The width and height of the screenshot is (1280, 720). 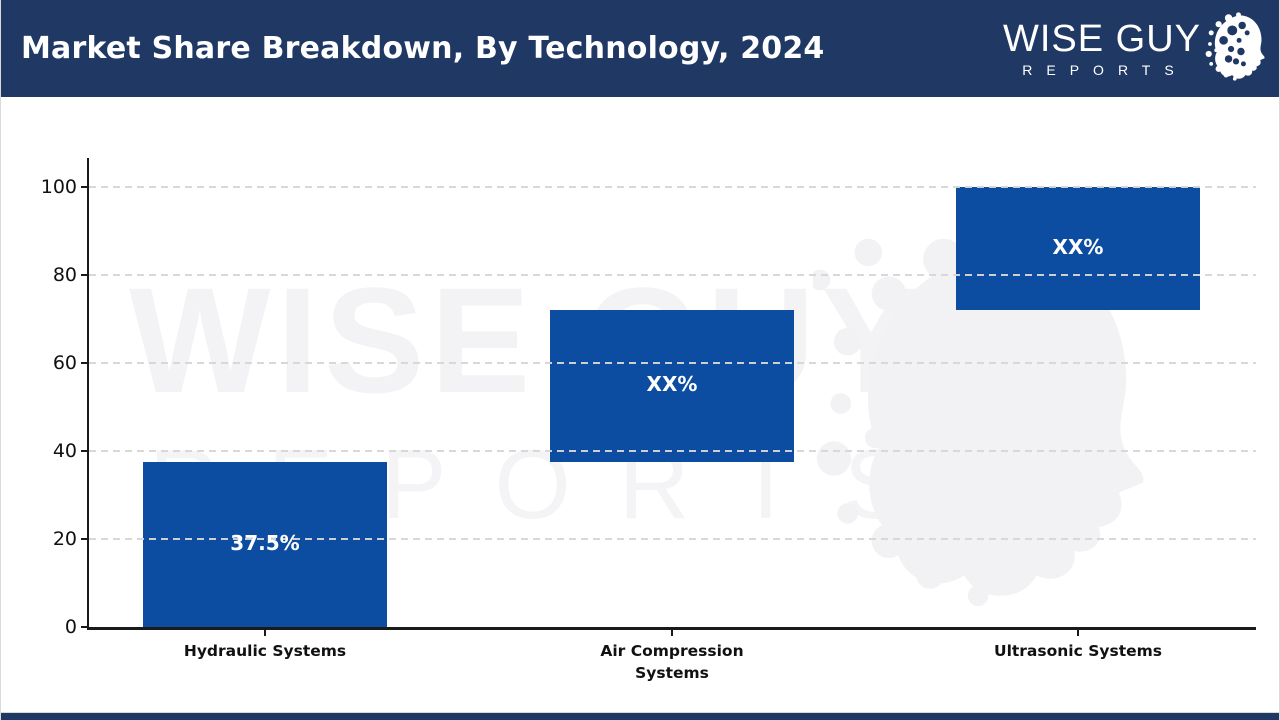 What do you see at coordinates (64, 451) in the screenshot?
I see `y-tick-label: 40` at bounding box center [64, 451].